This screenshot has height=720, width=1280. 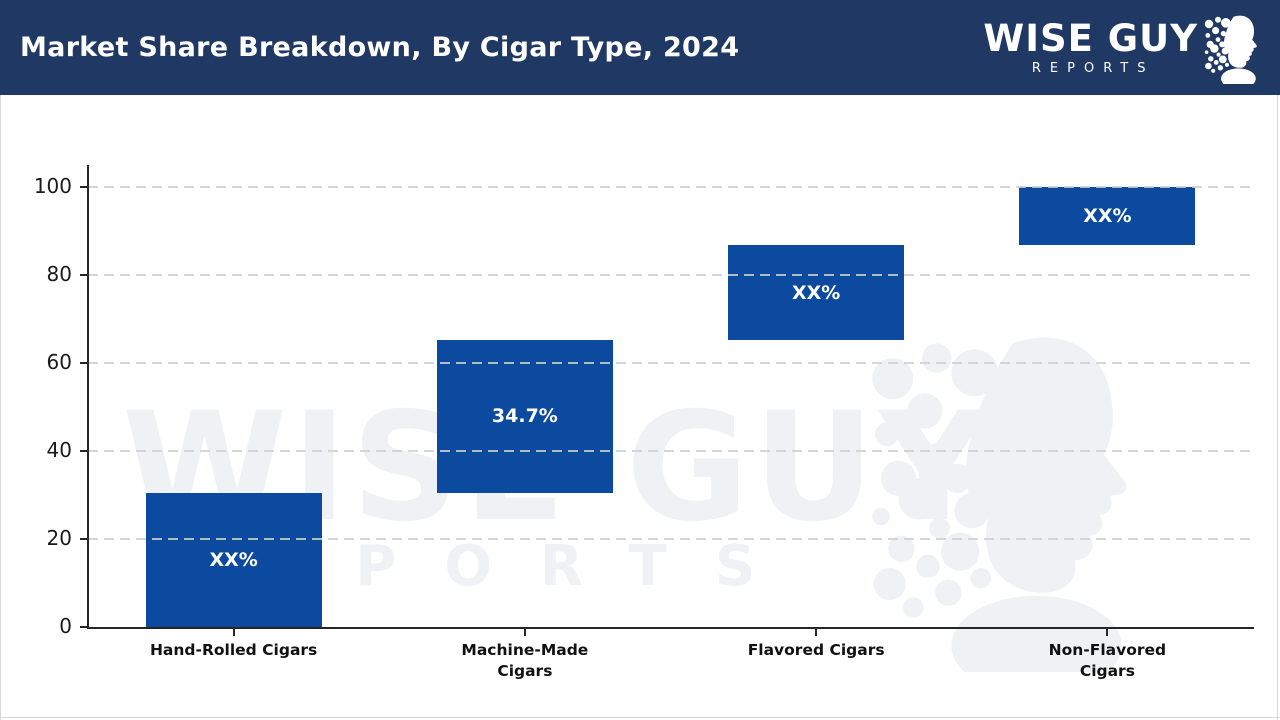 What do you see at coordinates (1090, 38) in the screenshot?
I see `logo-wordmark: WISE GUY` at bounding box center [1090, 38].